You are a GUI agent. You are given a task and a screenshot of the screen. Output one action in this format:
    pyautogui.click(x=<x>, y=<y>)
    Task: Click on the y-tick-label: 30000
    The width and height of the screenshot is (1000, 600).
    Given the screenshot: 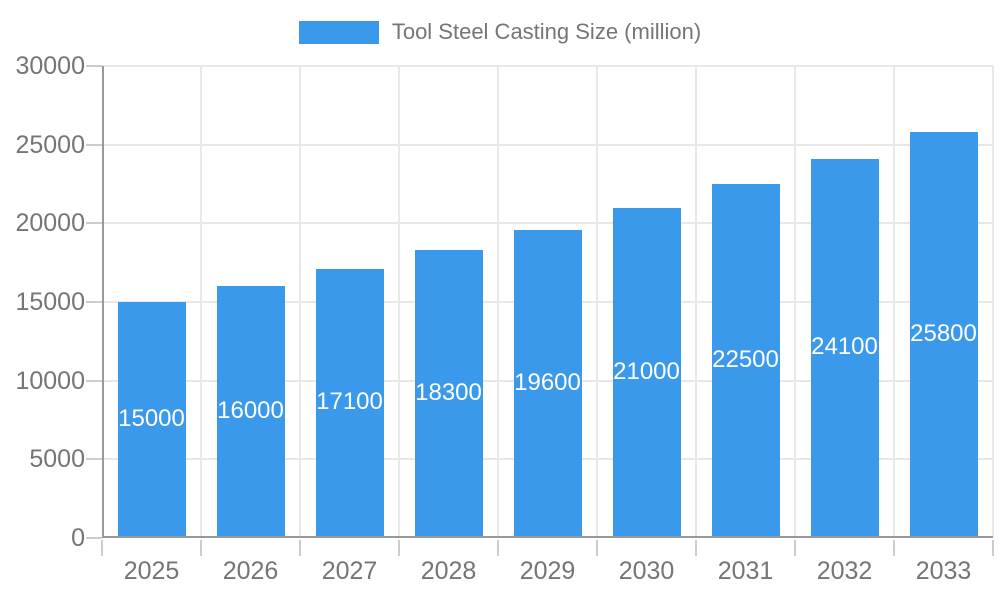 What is the action you would take?
    pyautogui.click(x=50, y=66)
    